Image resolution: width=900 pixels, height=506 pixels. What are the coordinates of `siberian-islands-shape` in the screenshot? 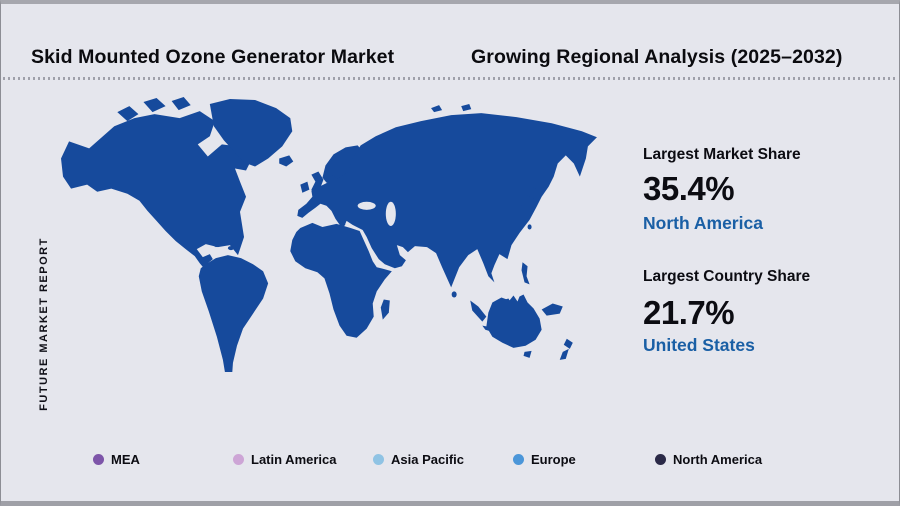 It's located at (451, 108).